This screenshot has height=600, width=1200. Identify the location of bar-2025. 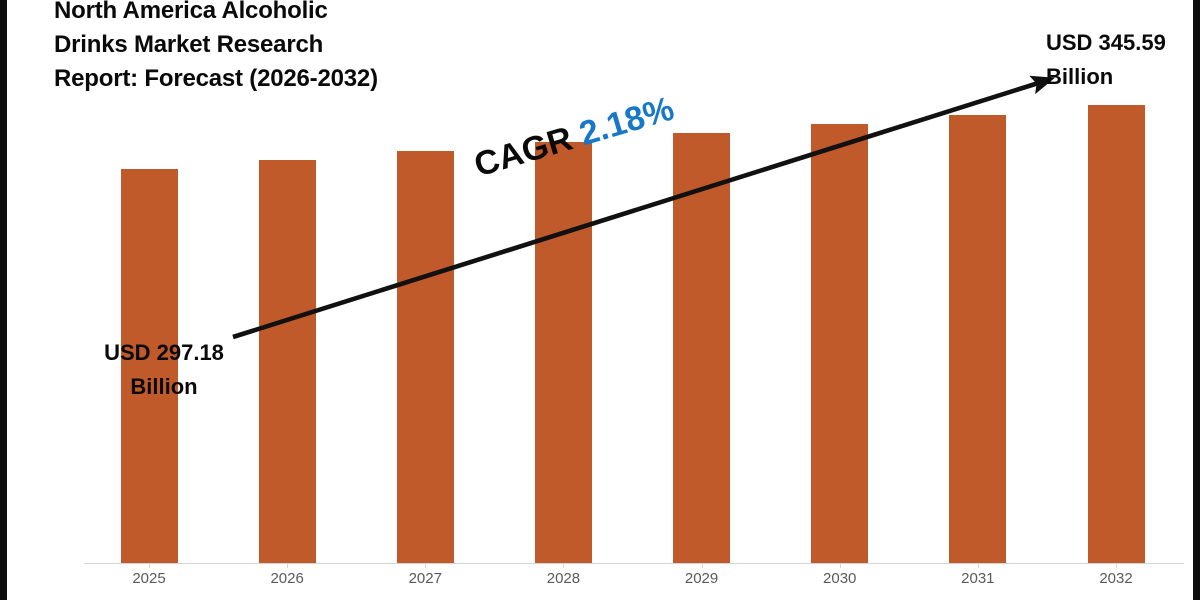
(149, 366).